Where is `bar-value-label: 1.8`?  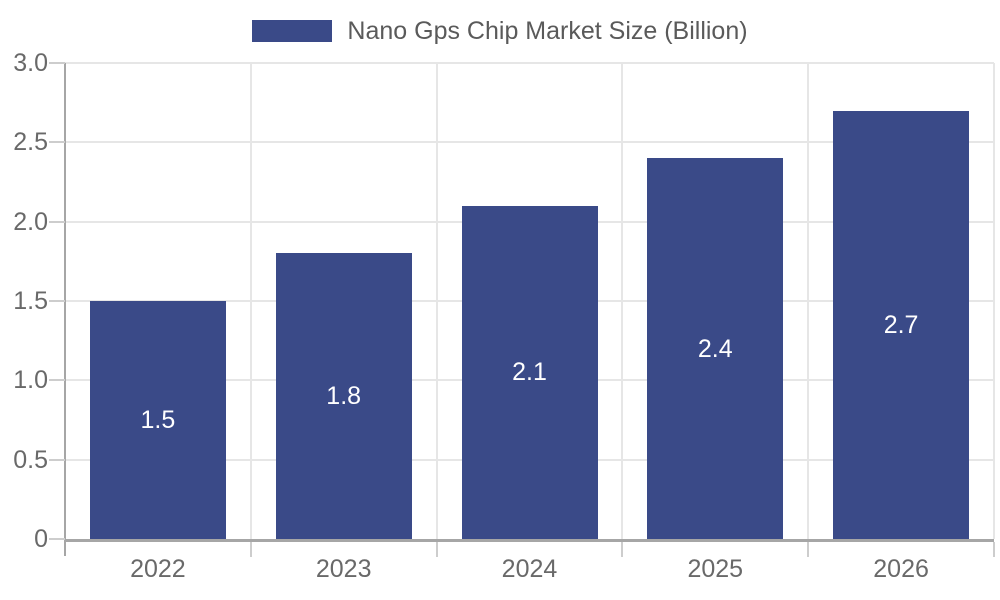
bar-value-label: 1.8 is located at coordinates (344, 396).